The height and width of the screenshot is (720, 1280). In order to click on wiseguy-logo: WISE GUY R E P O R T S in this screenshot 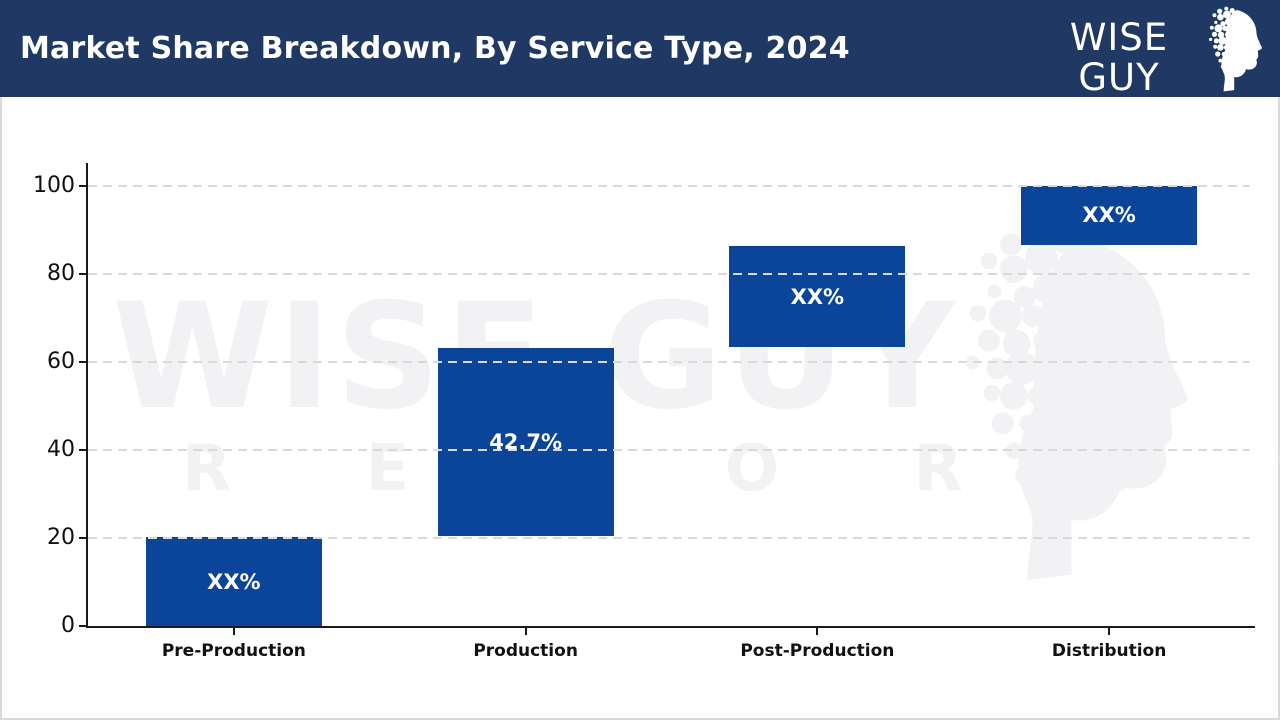, I will do `click(1146, 67)`.